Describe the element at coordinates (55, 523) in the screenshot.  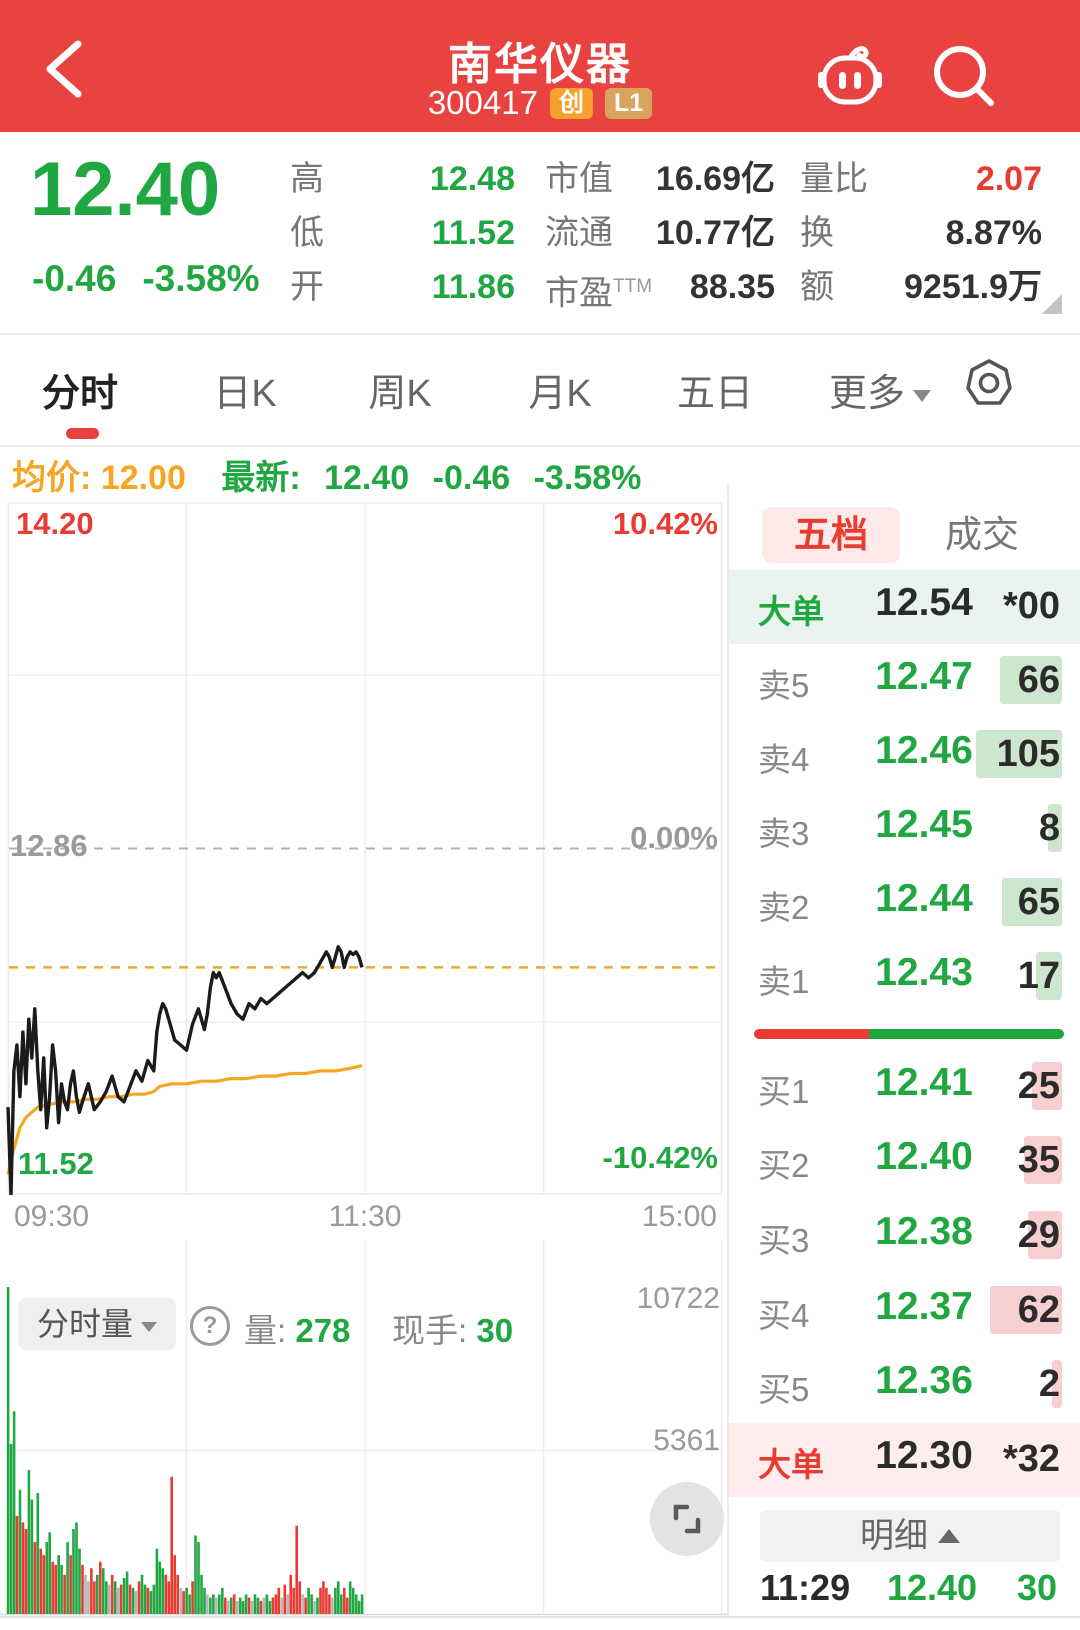
I see `ymax-price-label: 14.20` at that location.